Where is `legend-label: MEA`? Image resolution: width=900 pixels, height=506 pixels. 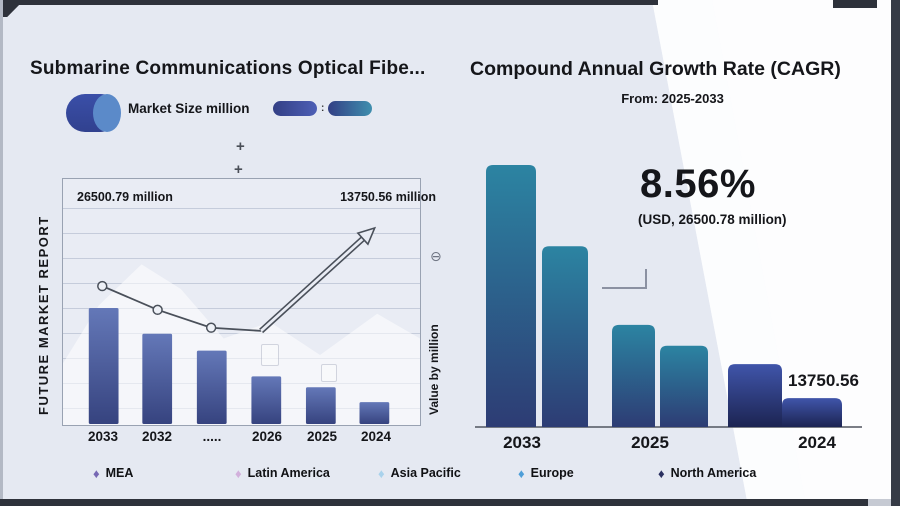 legend-label: MEA is located at coordinates (119, 473).